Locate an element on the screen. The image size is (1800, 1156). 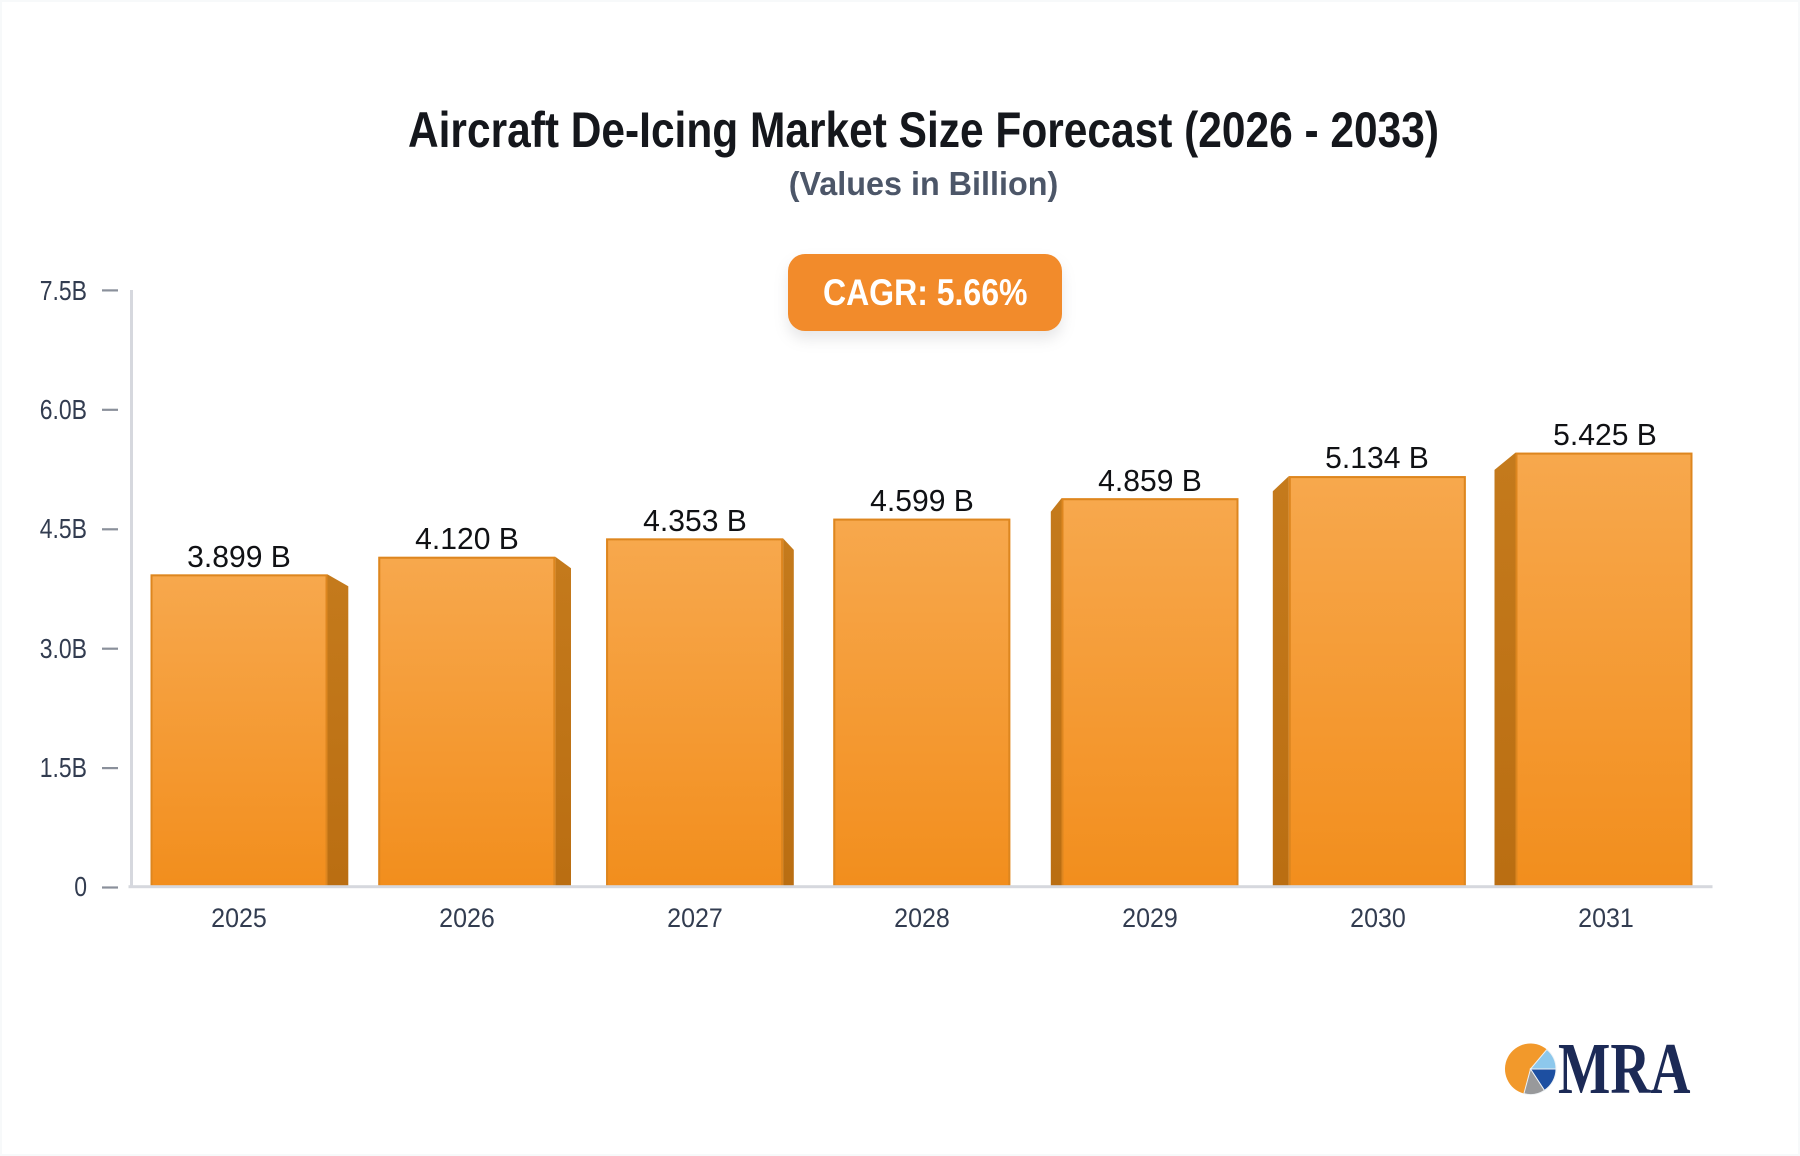
svg-text: MRA is located at coordinates (1624, 1069).